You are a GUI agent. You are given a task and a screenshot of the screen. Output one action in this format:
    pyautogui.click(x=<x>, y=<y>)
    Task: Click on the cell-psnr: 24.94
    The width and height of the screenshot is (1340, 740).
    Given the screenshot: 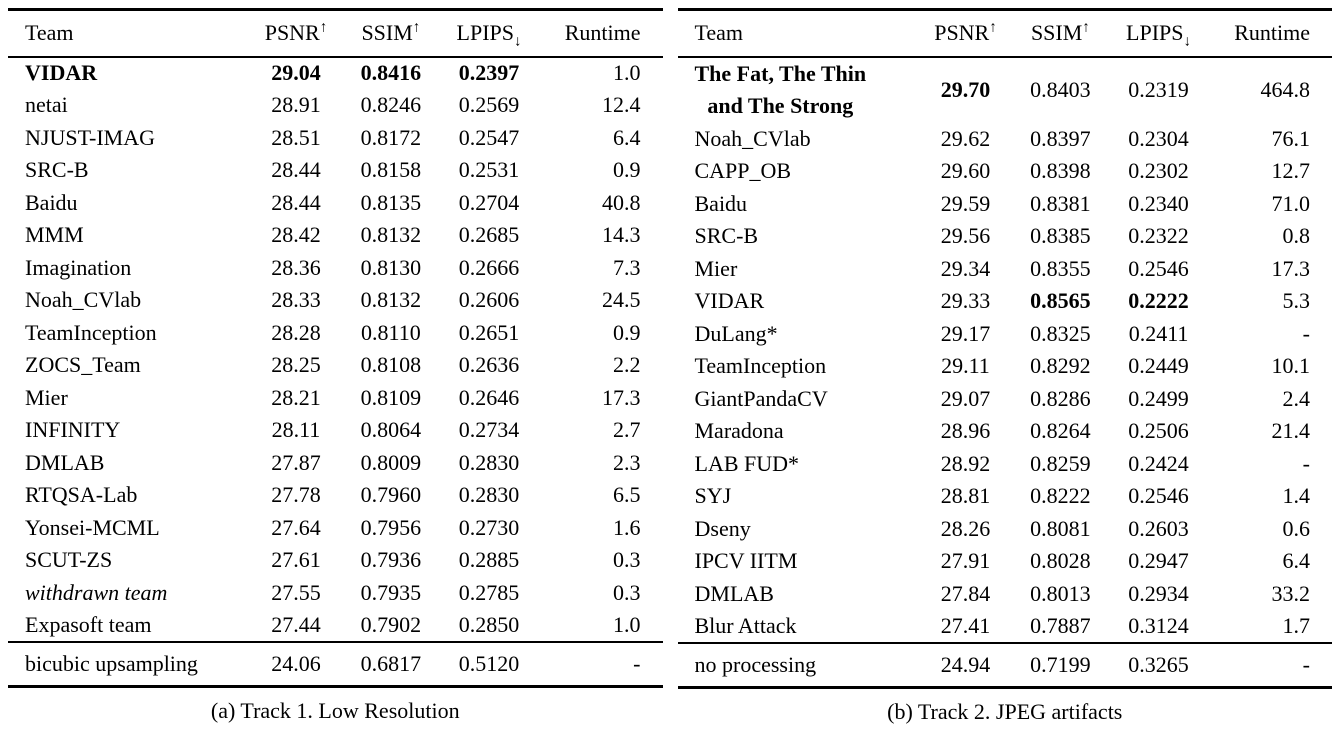 What is the action you would take?
    pyautogui.click(x=965, y=664)
    